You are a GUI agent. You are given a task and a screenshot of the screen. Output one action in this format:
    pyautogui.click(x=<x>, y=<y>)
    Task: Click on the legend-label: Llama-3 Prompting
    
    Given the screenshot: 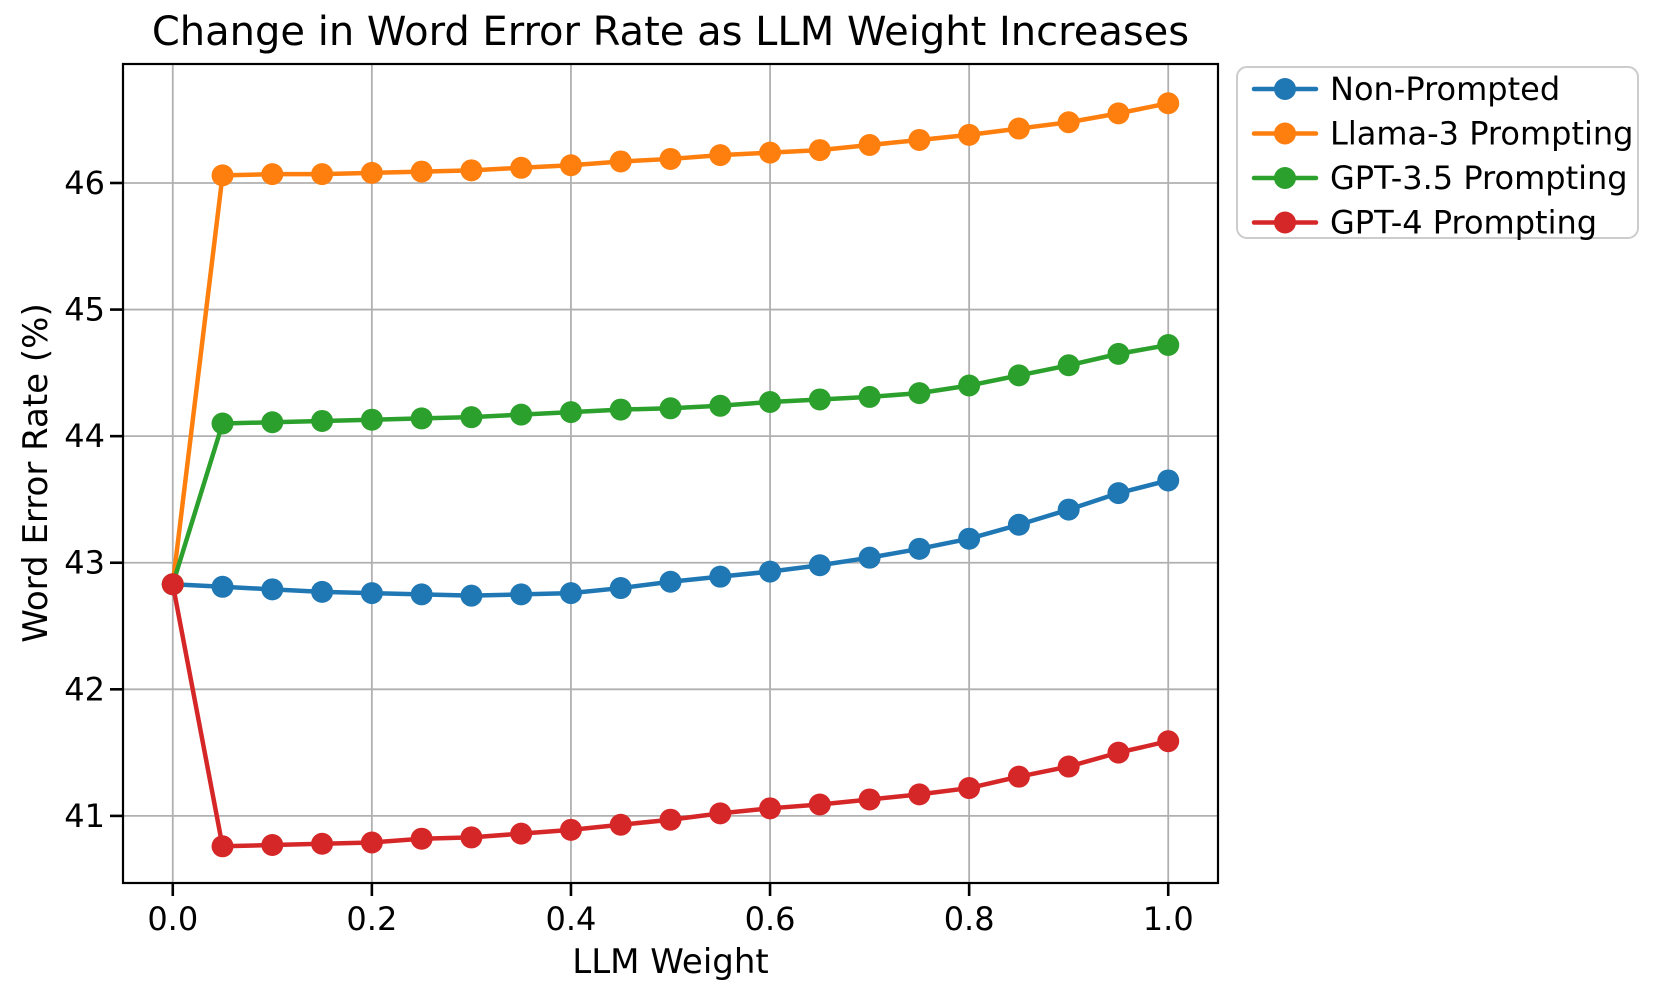 What is the action you would take?
    pyautogui.click(x=1481, y=134)
    